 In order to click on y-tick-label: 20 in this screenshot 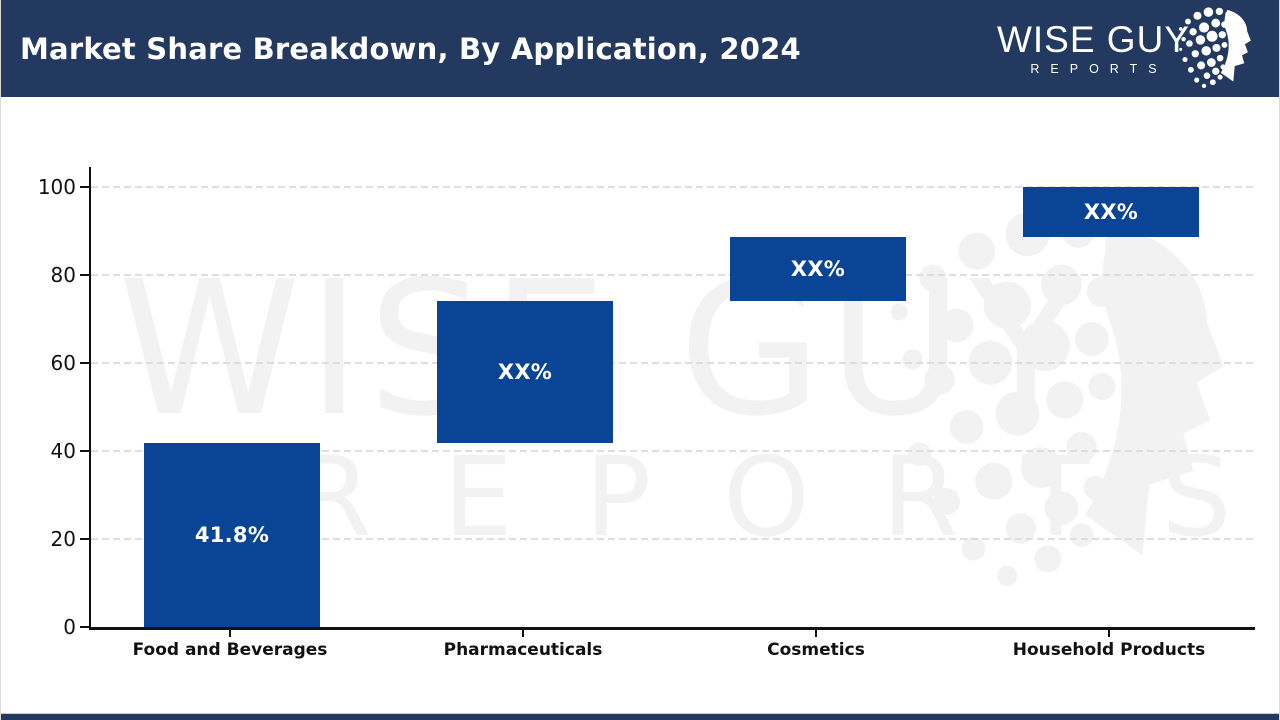, I will do `click(63, 539)`.